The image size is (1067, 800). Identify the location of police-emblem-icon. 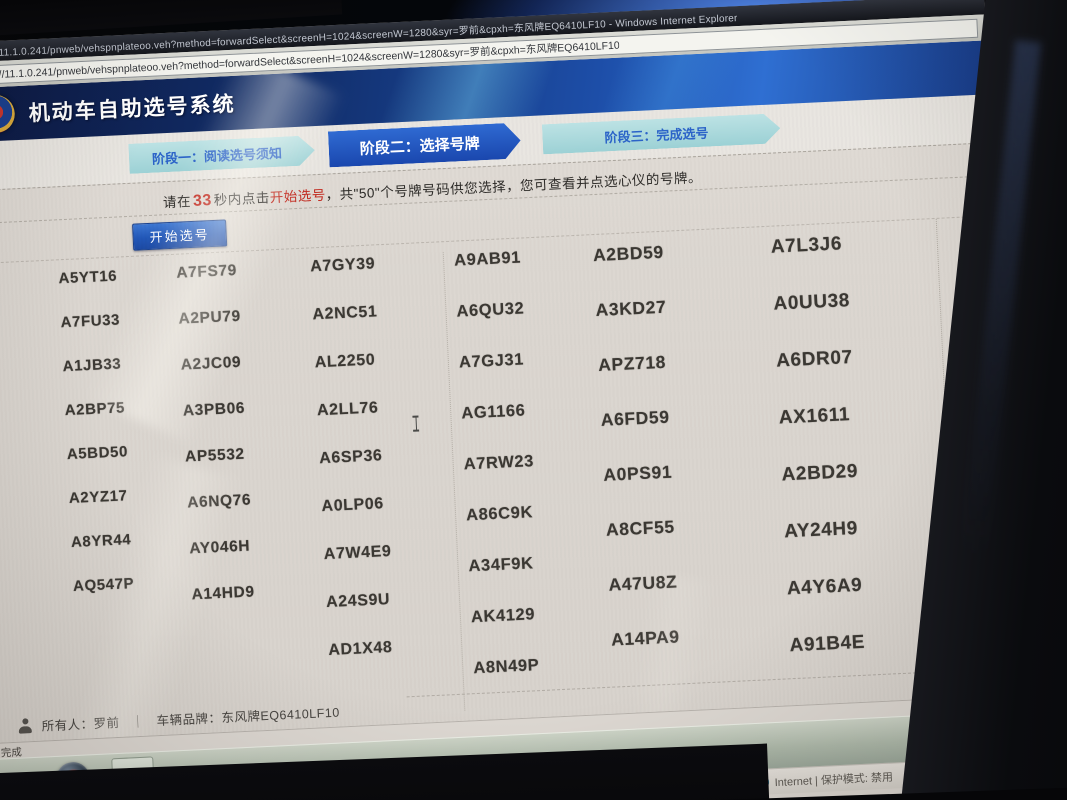
(8, 114).